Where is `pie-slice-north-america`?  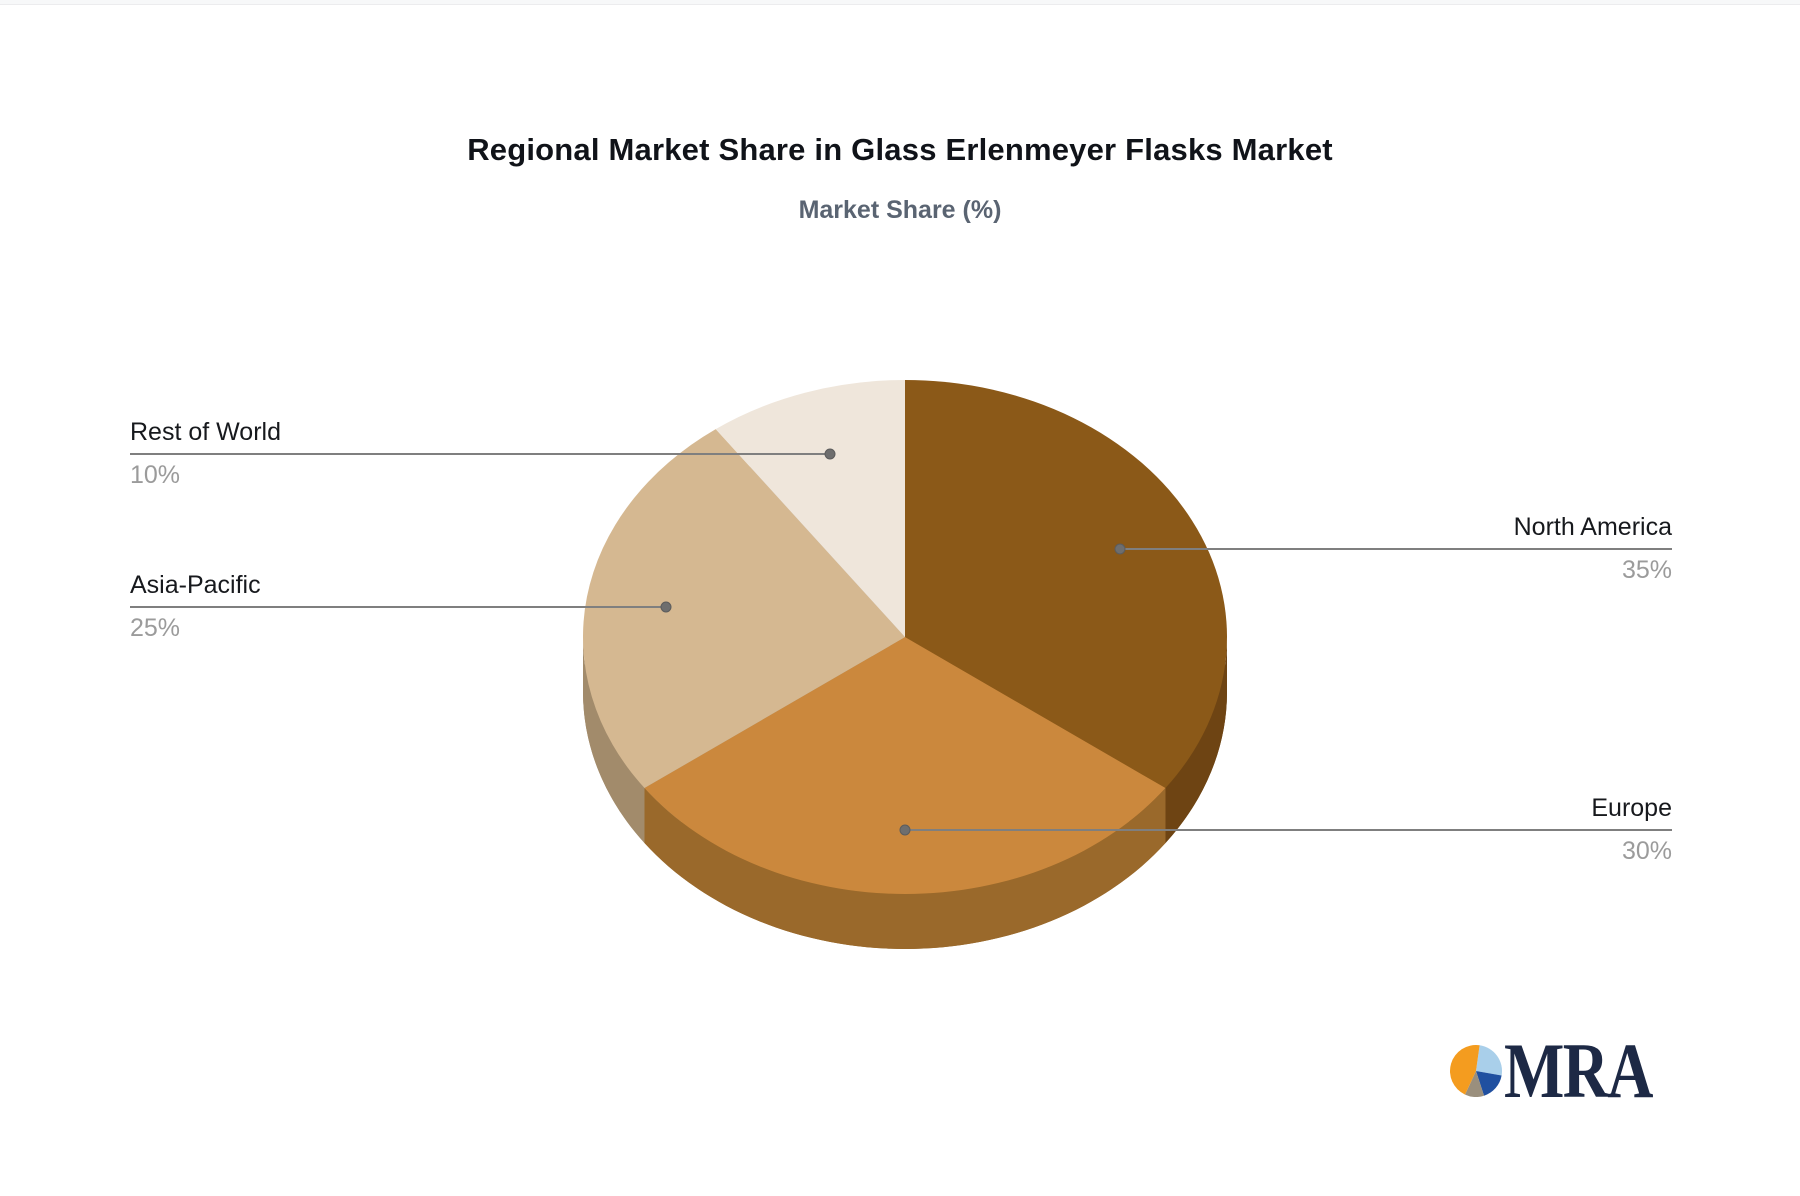 pie-slice-north-america is located at coordinates (1066, 584).